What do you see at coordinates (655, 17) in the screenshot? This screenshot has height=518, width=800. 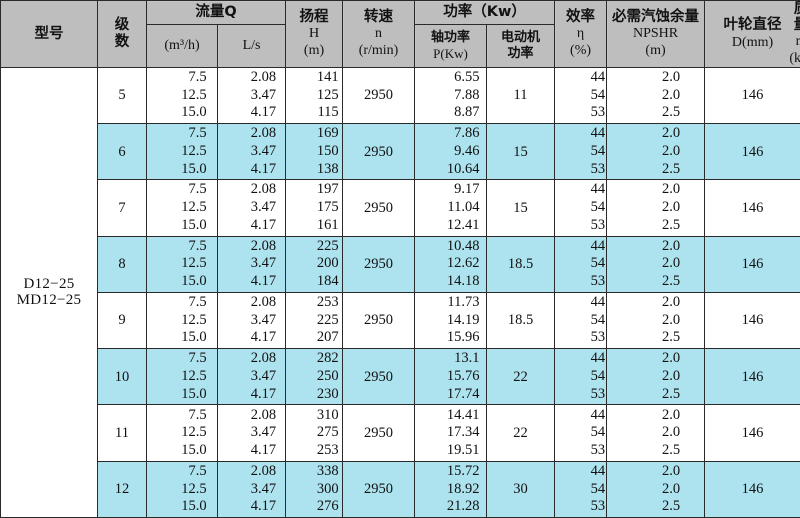 I see `header-npshr-line1: 必需汽蚀余量` at bounding box center [655, 17].